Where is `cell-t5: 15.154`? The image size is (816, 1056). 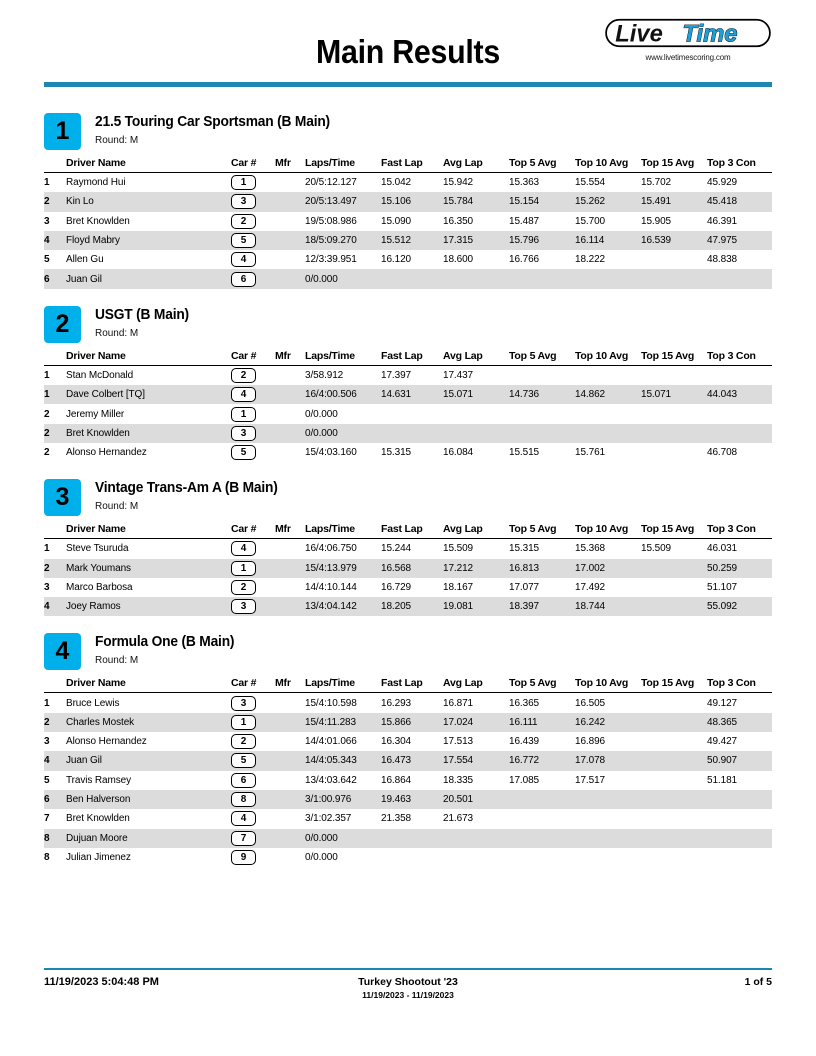 cell-t5: 15.154 is located at coordinates (542, 202).